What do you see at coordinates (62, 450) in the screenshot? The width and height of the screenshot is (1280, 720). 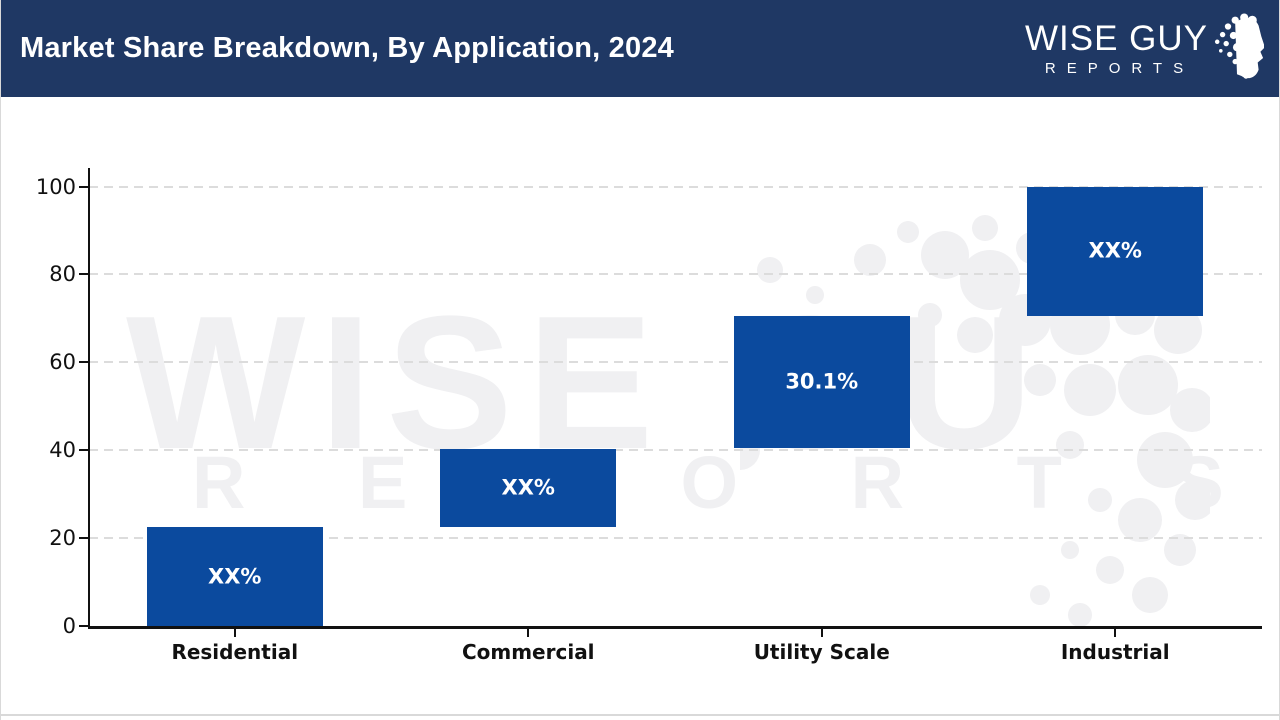 I see `y-tick-label-40: 40` at bounding box center [62, 450].